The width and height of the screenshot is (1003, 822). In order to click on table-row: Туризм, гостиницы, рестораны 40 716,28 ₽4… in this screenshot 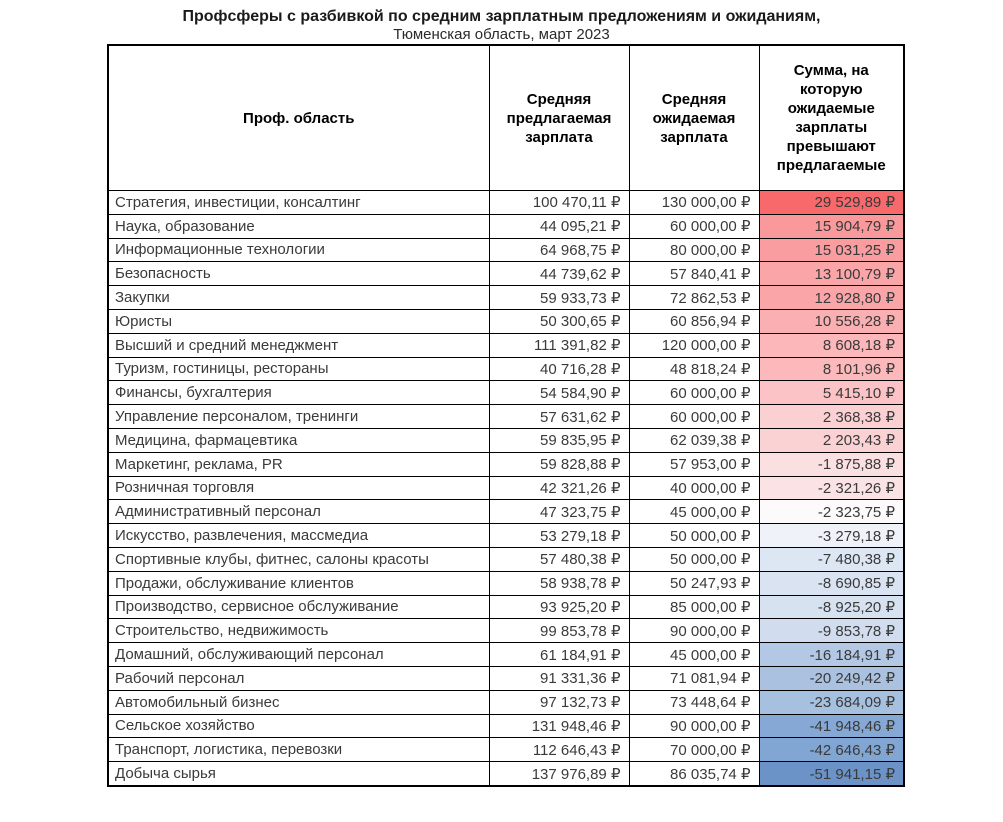, I will do `click(506, 369)`.